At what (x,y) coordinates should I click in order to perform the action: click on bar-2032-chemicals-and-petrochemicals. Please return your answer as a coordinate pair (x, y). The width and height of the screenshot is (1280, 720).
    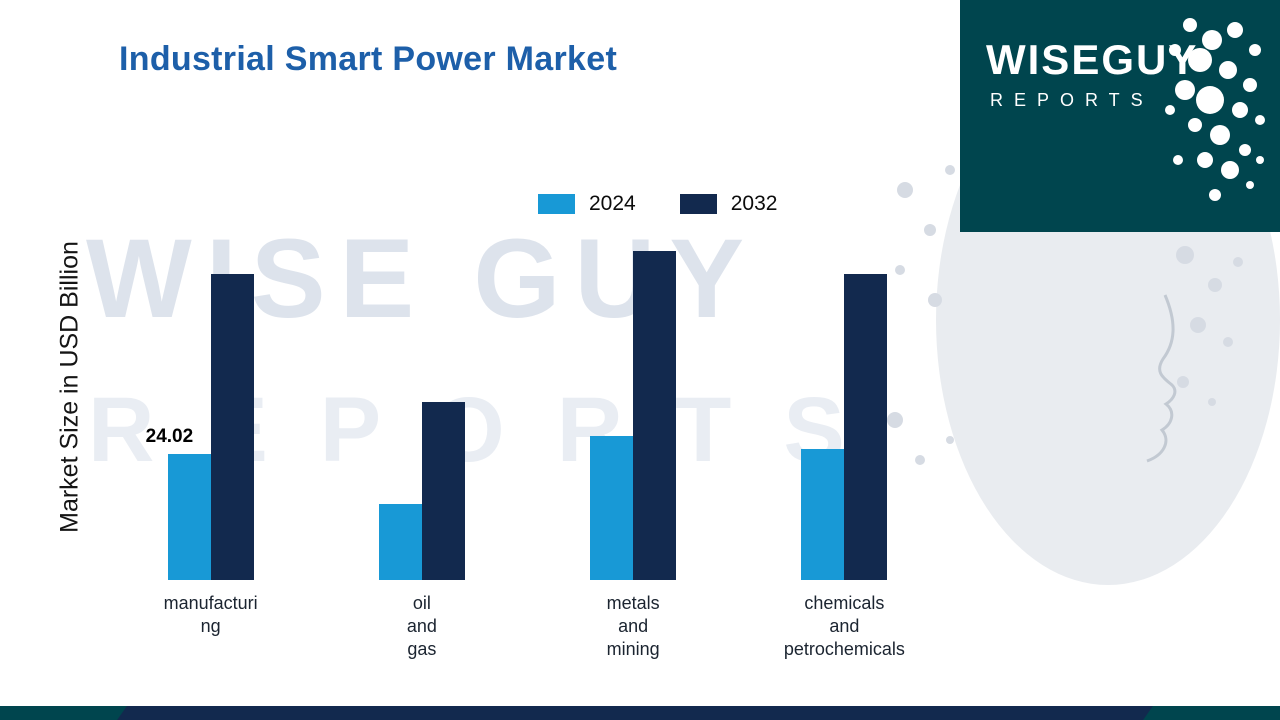
    Looking at the image, I should click on (866, 427).